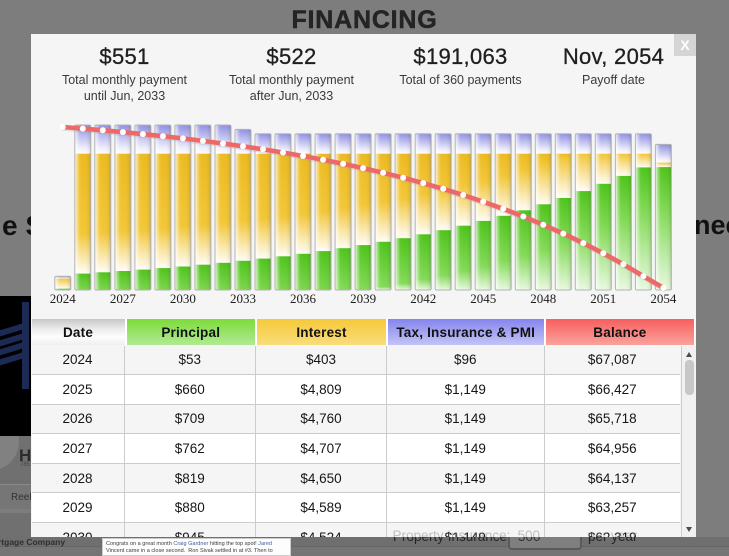 Image resolution: width=729 pixels, height=556 pixels. I want to click on svg-text: 2054, so click(663, 298).